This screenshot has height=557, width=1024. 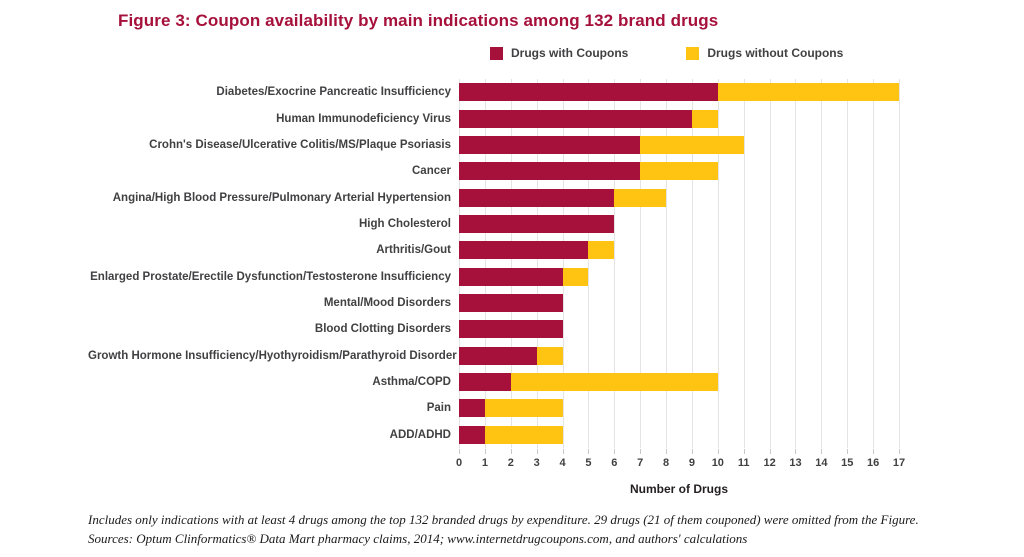 I want to click on tick-label: 14, so click(x=821, y=463).